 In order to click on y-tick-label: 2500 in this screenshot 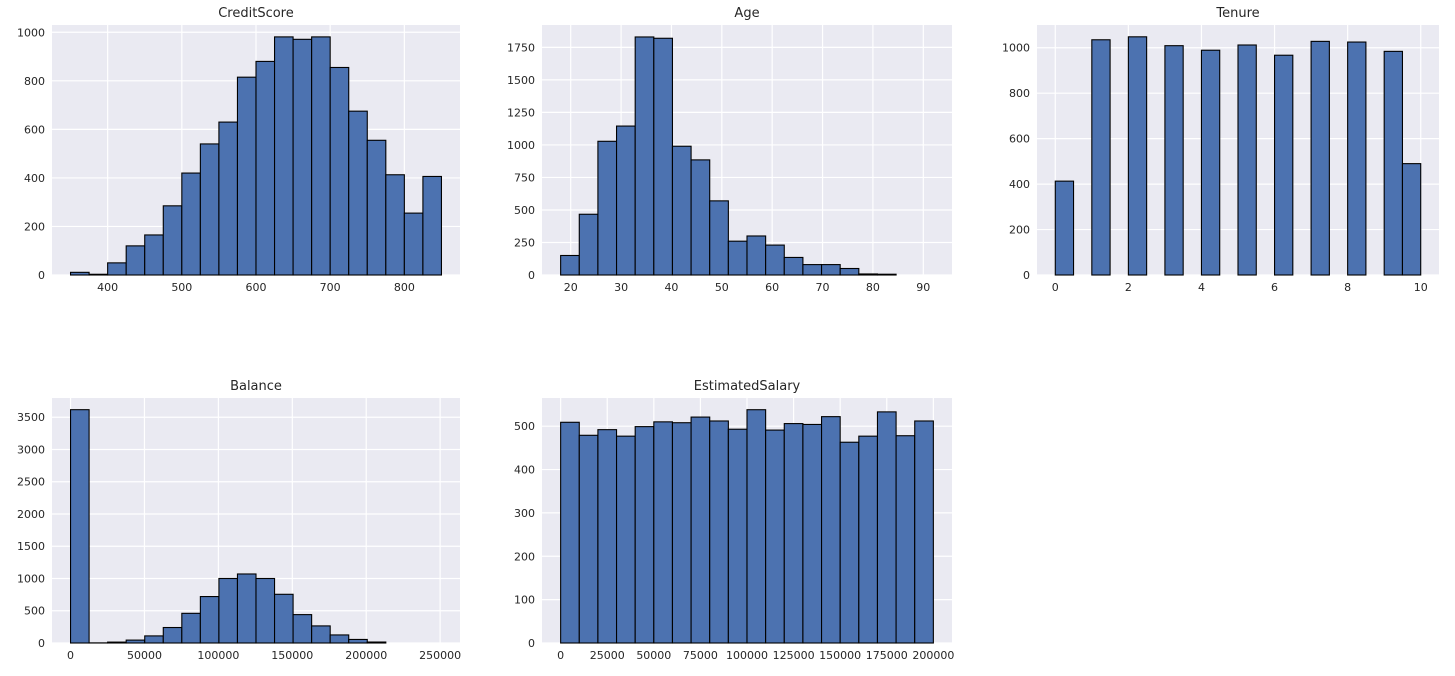, I will do `click(31, 482)`.